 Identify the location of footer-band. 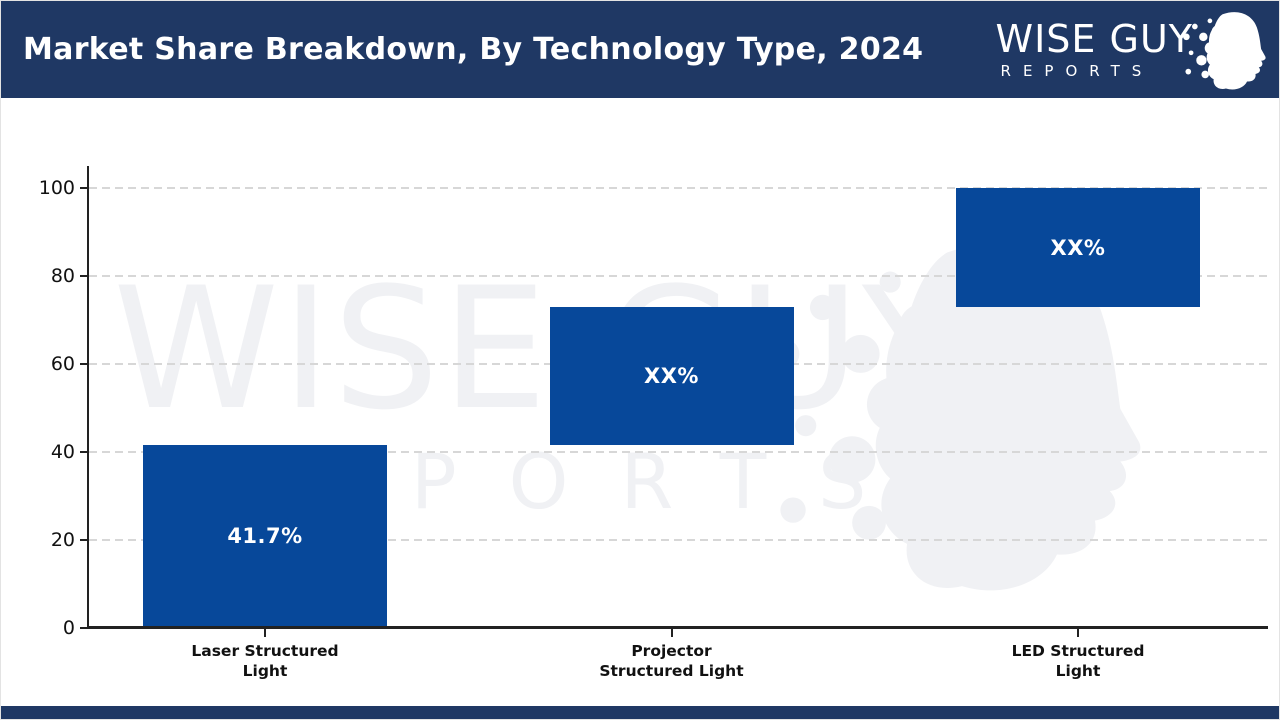
(640, 712).